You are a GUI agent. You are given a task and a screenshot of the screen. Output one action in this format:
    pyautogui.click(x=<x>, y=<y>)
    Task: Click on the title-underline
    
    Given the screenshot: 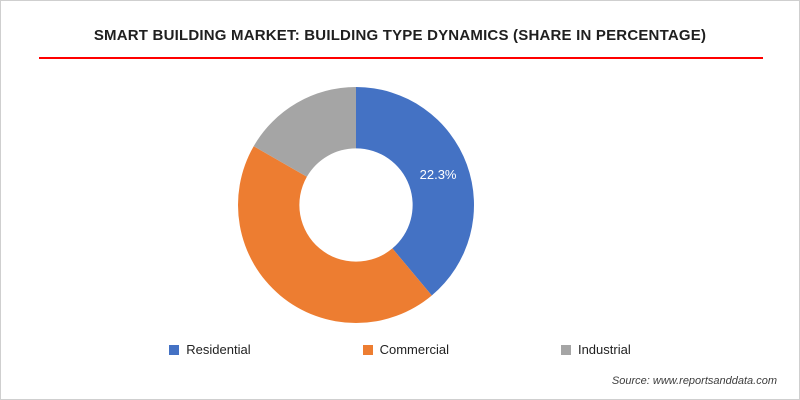 What is the action you would take?
    pyautogui.click(x=401, y=58)
    